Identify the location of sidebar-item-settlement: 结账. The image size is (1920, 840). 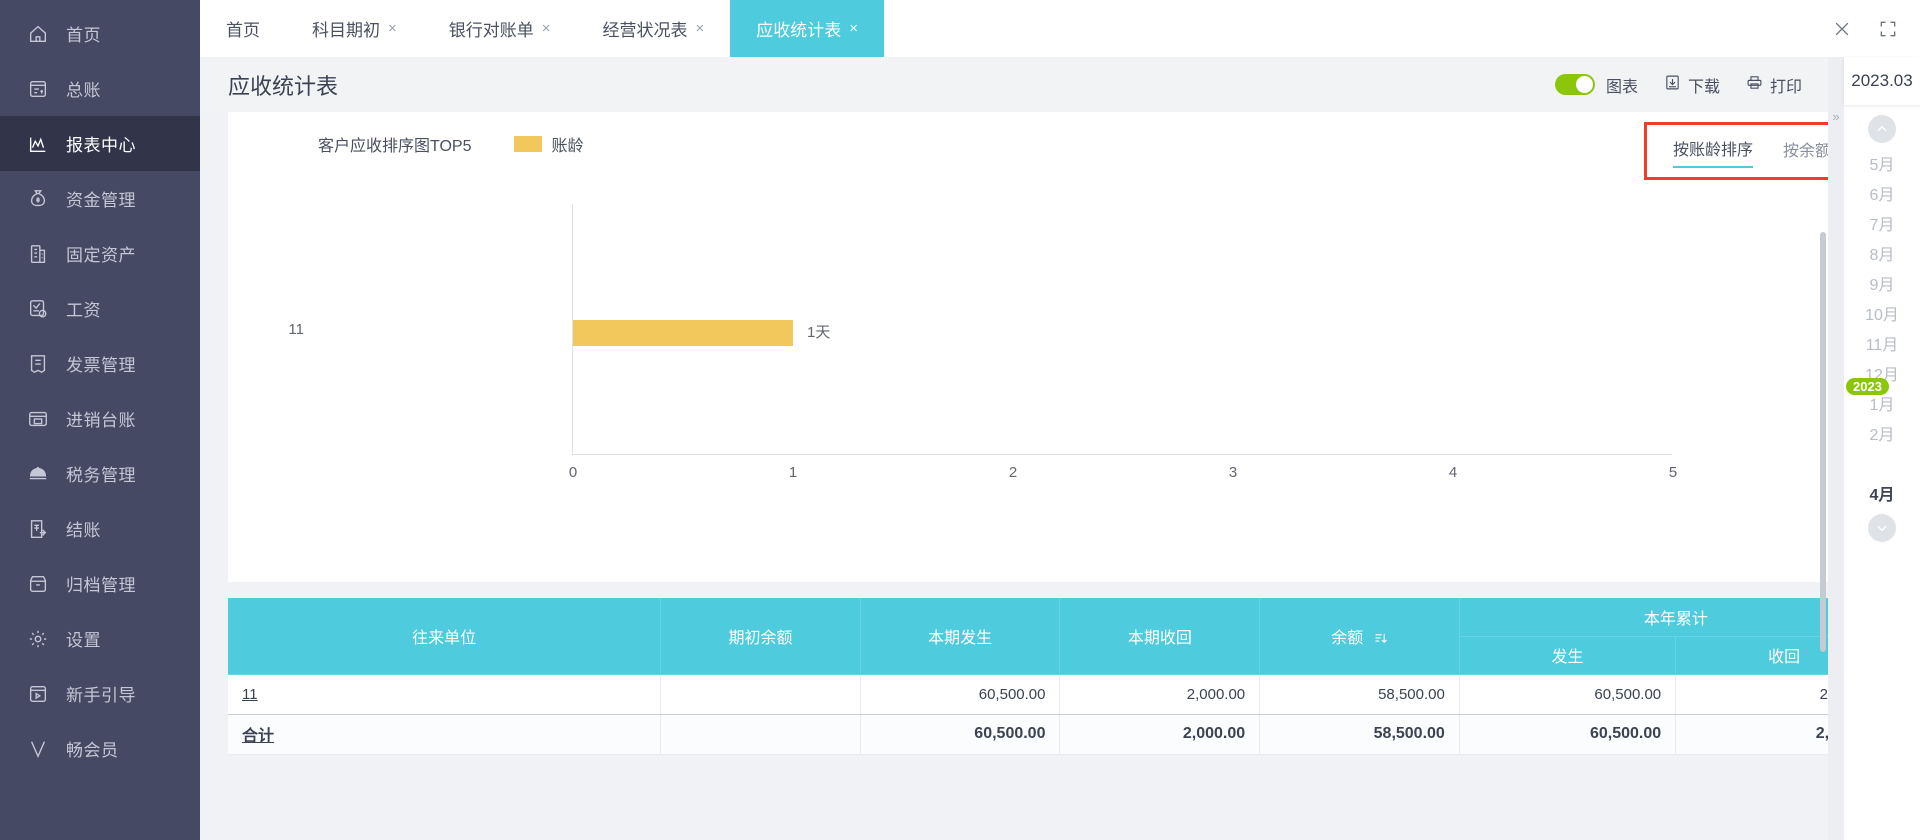
(100, 528).